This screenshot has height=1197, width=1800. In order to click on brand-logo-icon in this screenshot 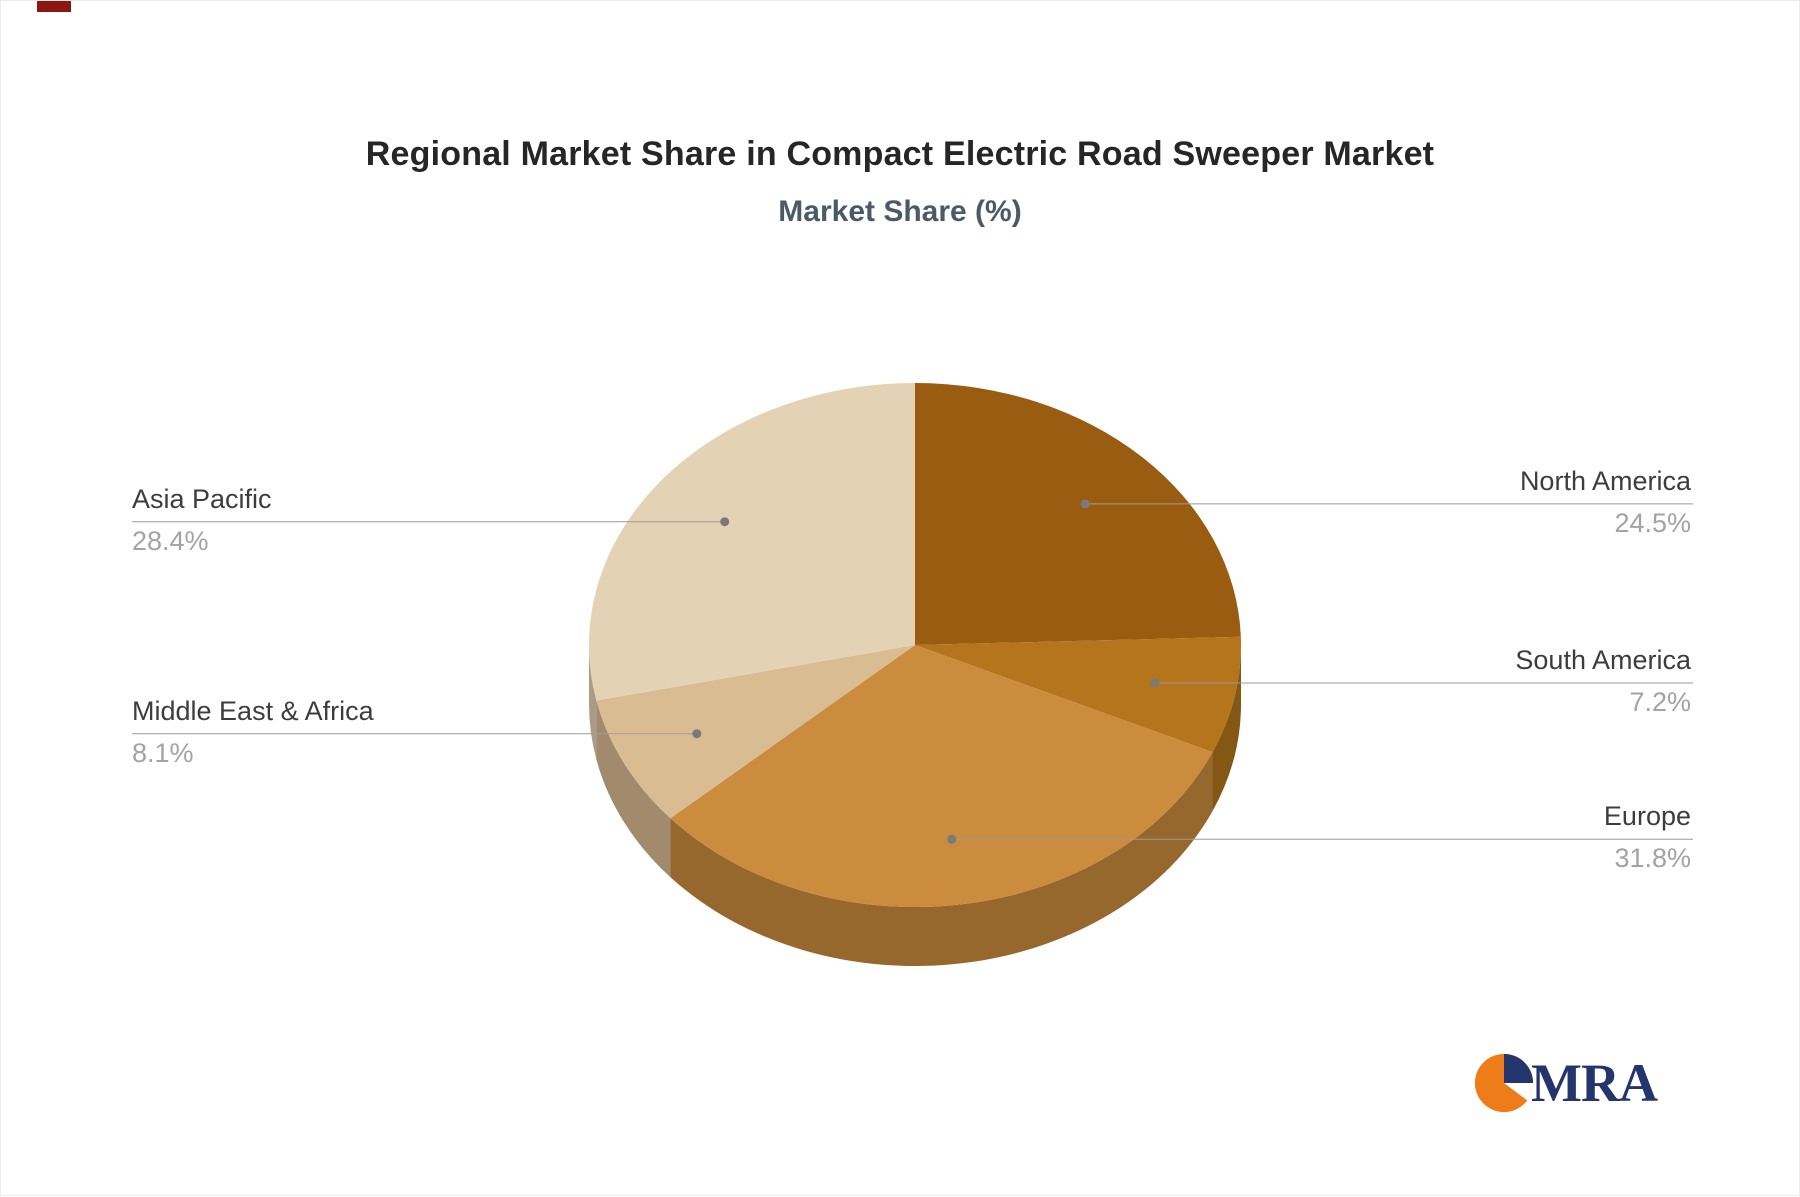, I will do `click(1504, 1083)`.